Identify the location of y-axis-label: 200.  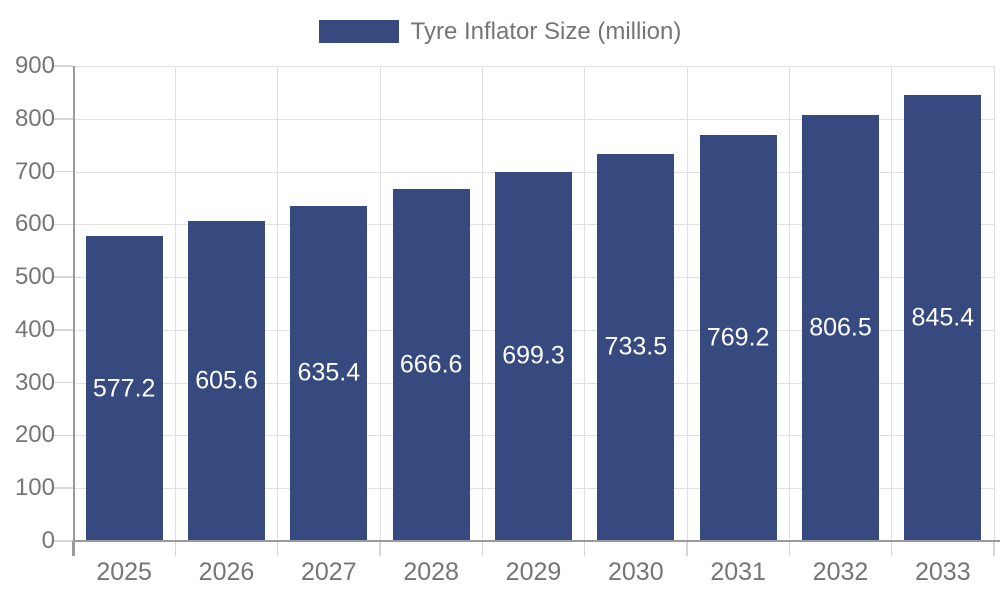
(34, 435).